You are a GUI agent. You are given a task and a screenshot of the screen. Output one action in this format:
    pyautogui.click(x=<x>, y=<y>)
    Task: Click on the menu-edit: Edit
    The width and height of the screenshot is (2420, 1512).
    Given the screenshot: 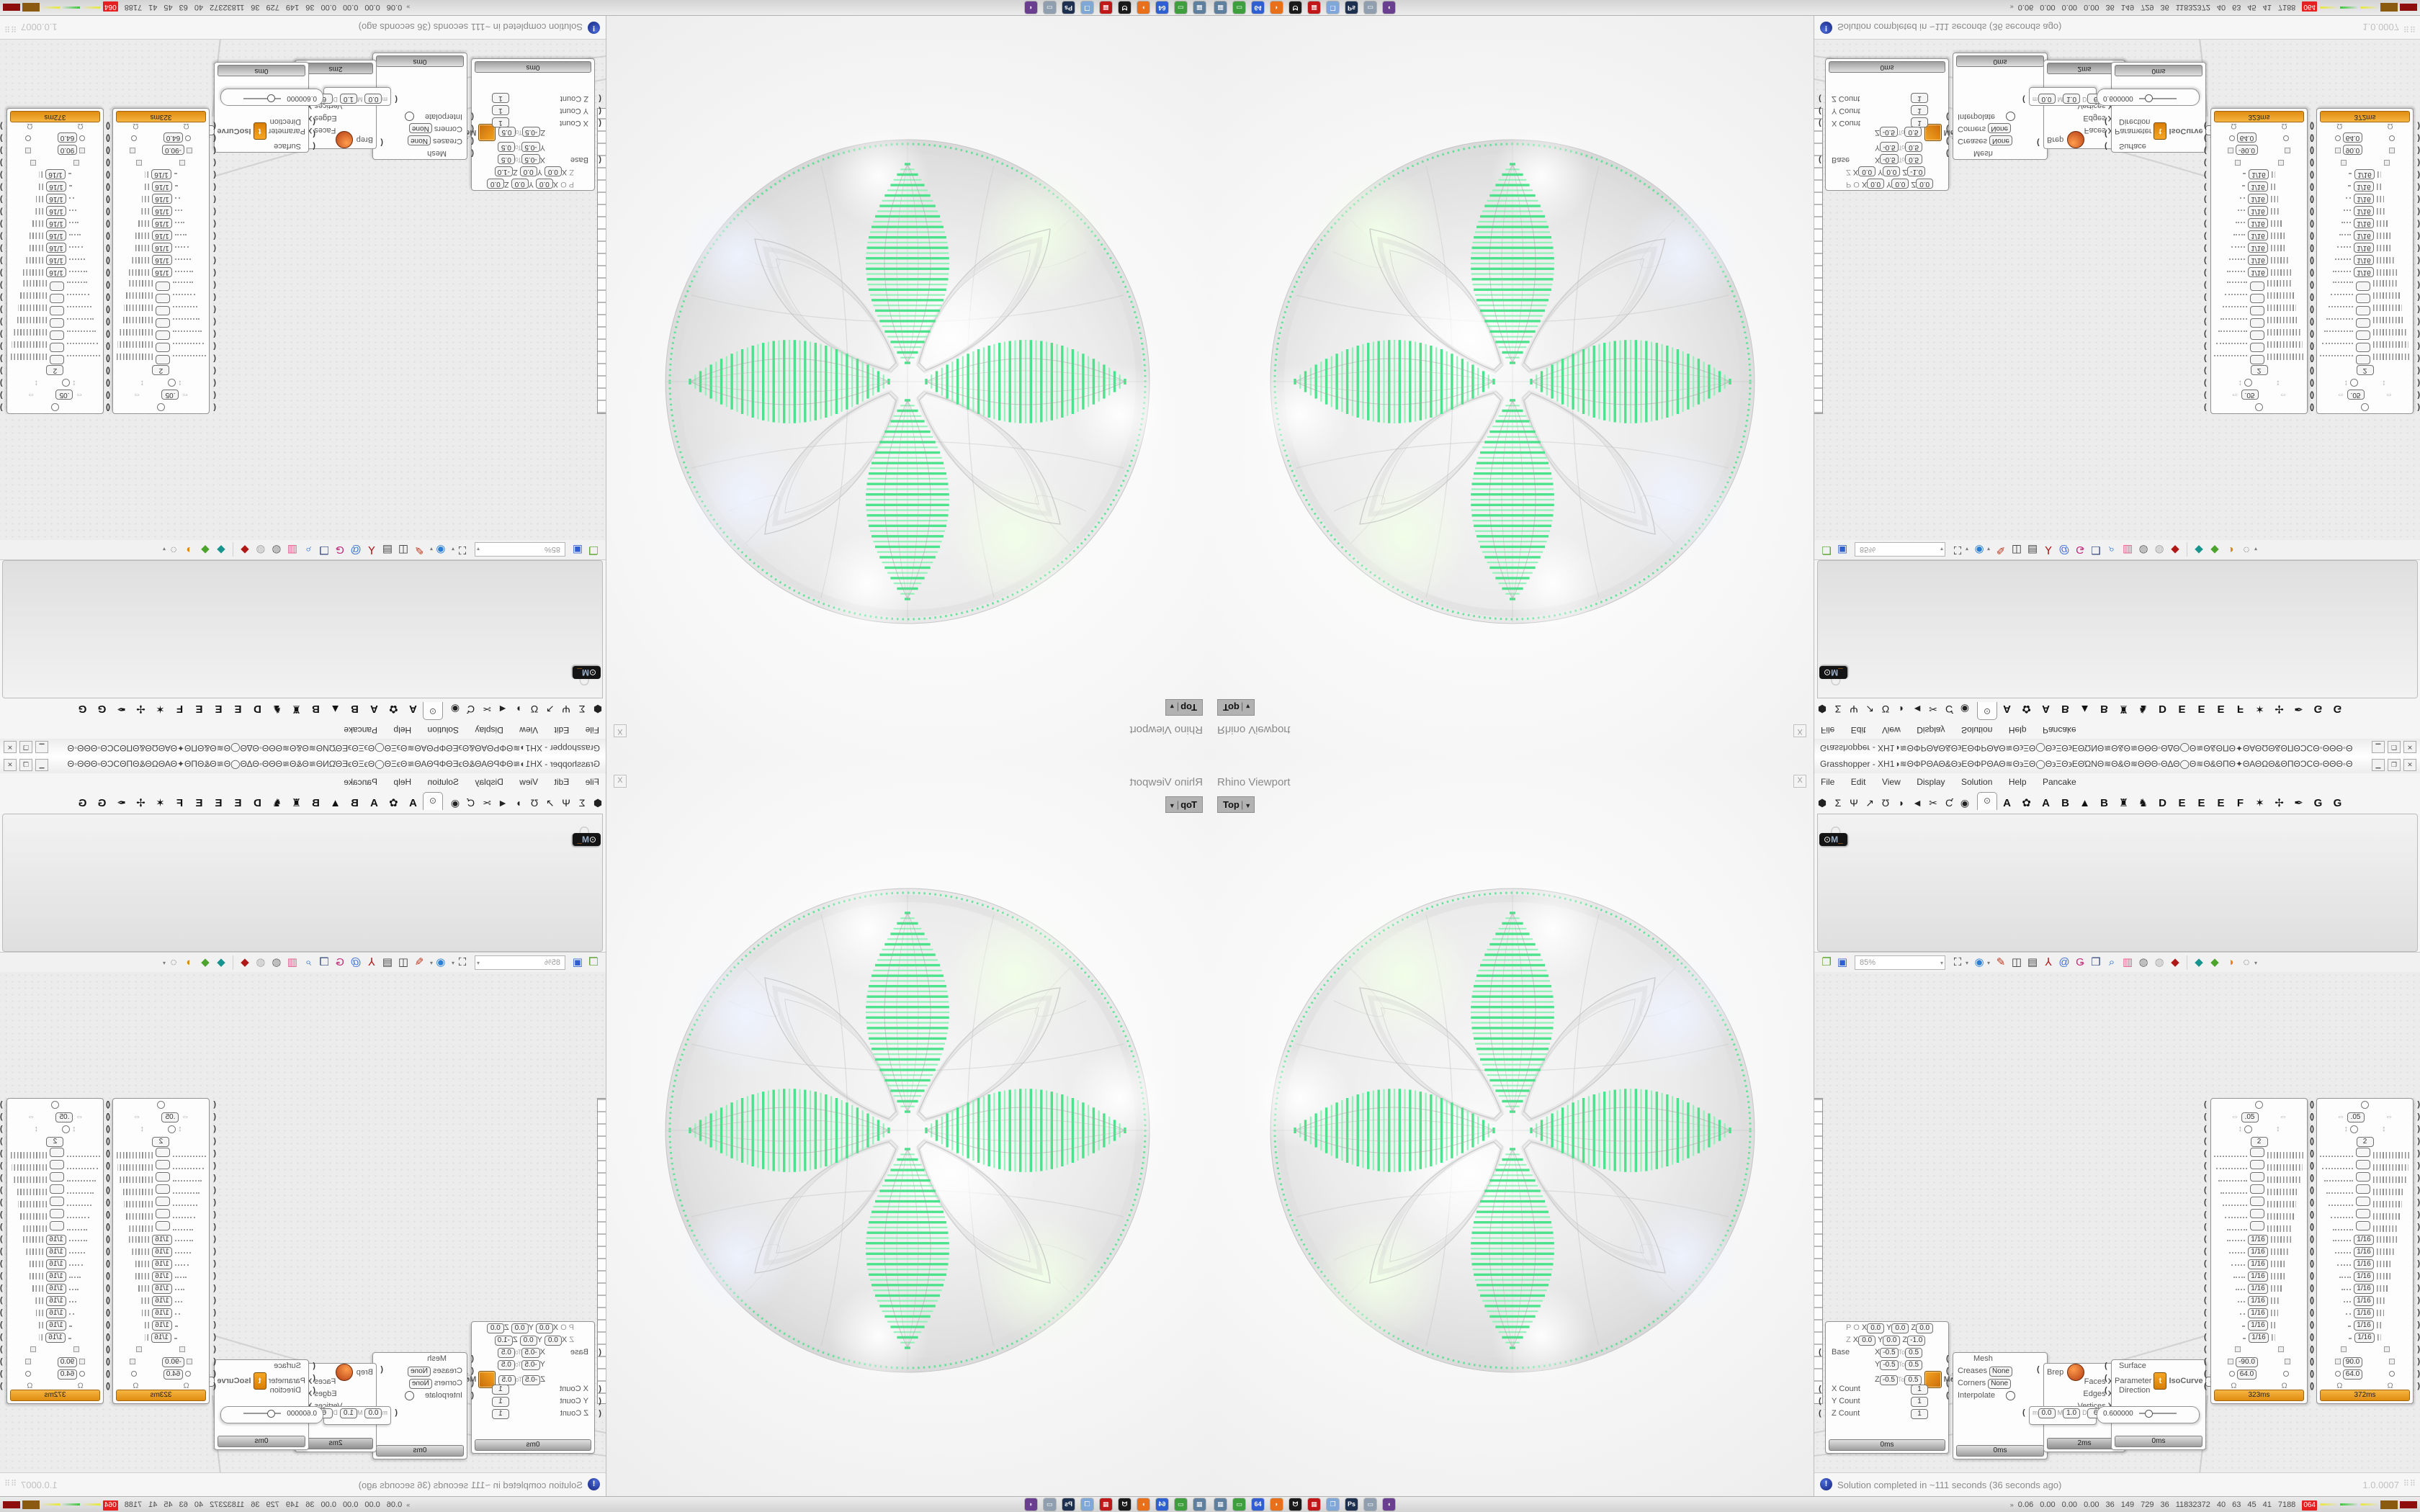 What is the action you would take?
    pyautogui.click(x=1858, y=782)
    